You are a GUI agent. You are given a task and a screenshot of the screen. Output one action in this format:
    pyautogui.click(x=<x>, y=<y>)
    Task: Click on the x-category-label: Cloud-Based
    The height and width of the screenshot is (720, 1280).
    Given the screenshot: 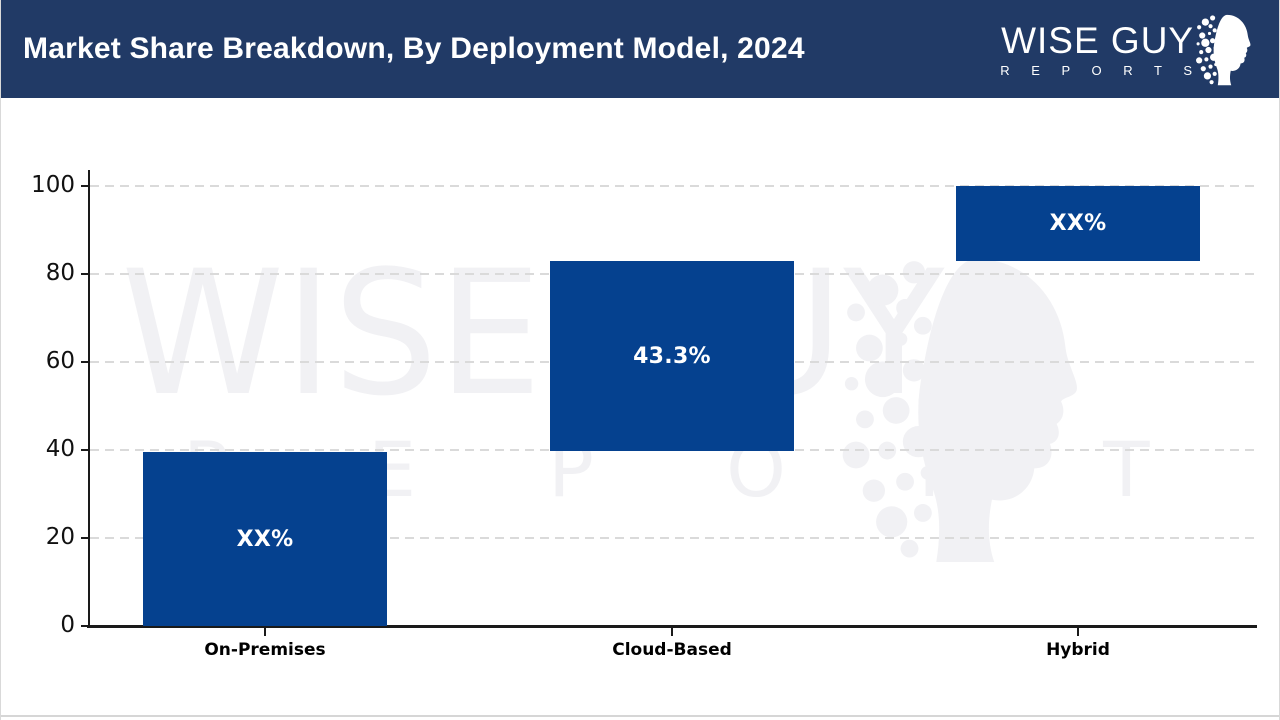 What is the action you would take?
    pyautogui.click(x=672, y=650)
    